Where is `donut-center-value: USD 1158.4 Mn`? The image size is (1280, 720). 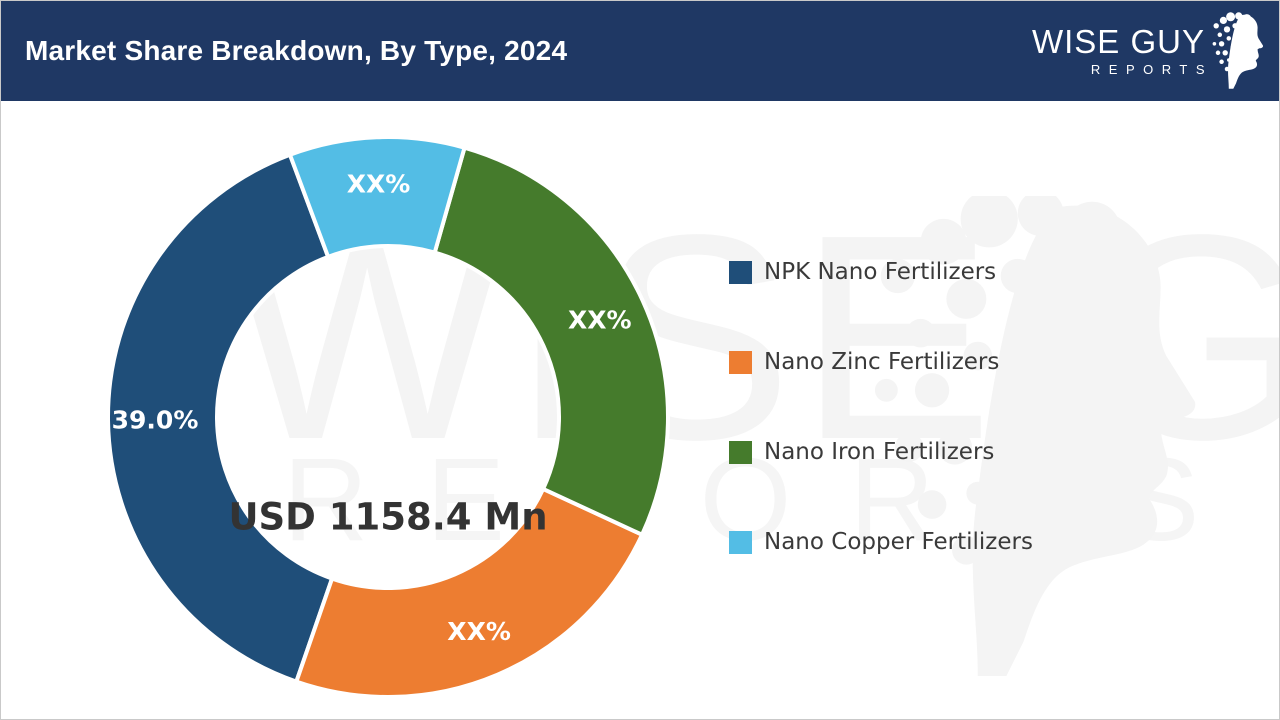
donut-center-value: USD 1158.4 Mn is located at coordinates (388, 517).